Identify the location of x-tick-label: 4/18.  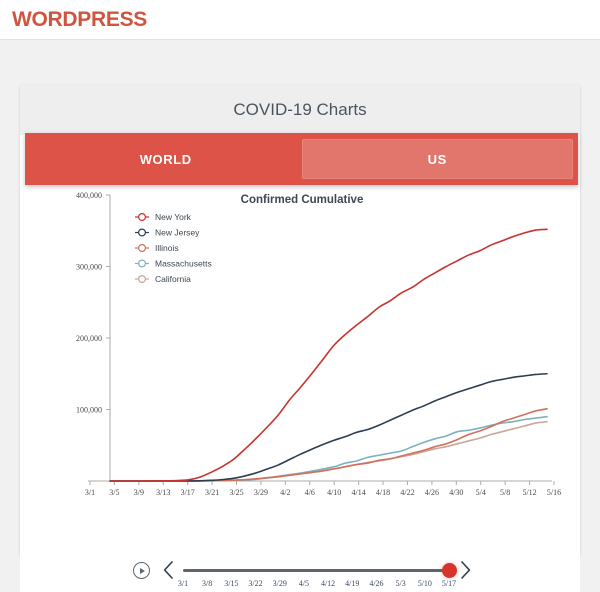
(383, 492).